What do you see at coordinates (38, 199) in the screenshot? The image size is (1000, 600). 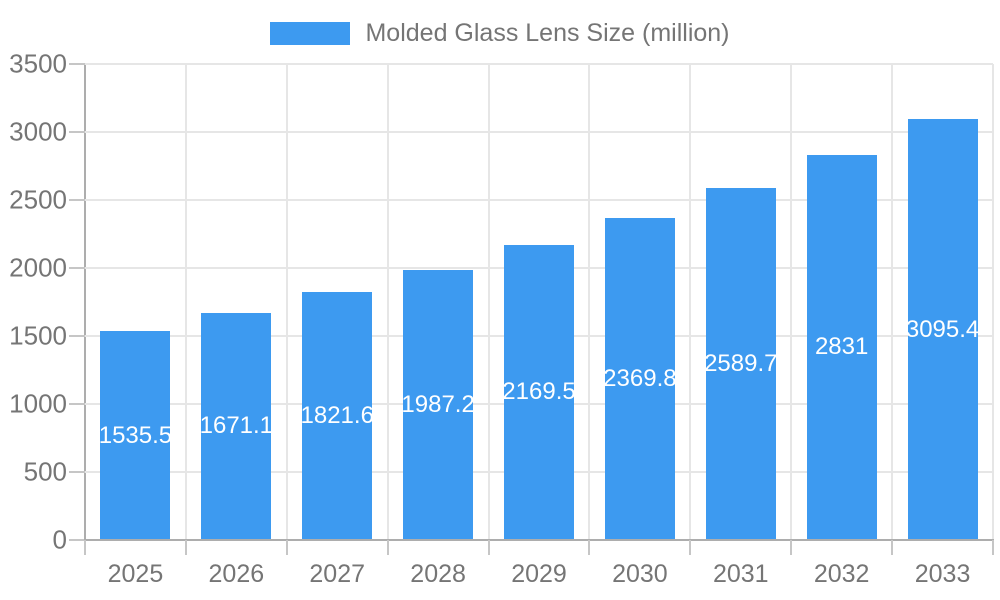 I see `y-tick-label: 2500` at bounding box center [38, 199].